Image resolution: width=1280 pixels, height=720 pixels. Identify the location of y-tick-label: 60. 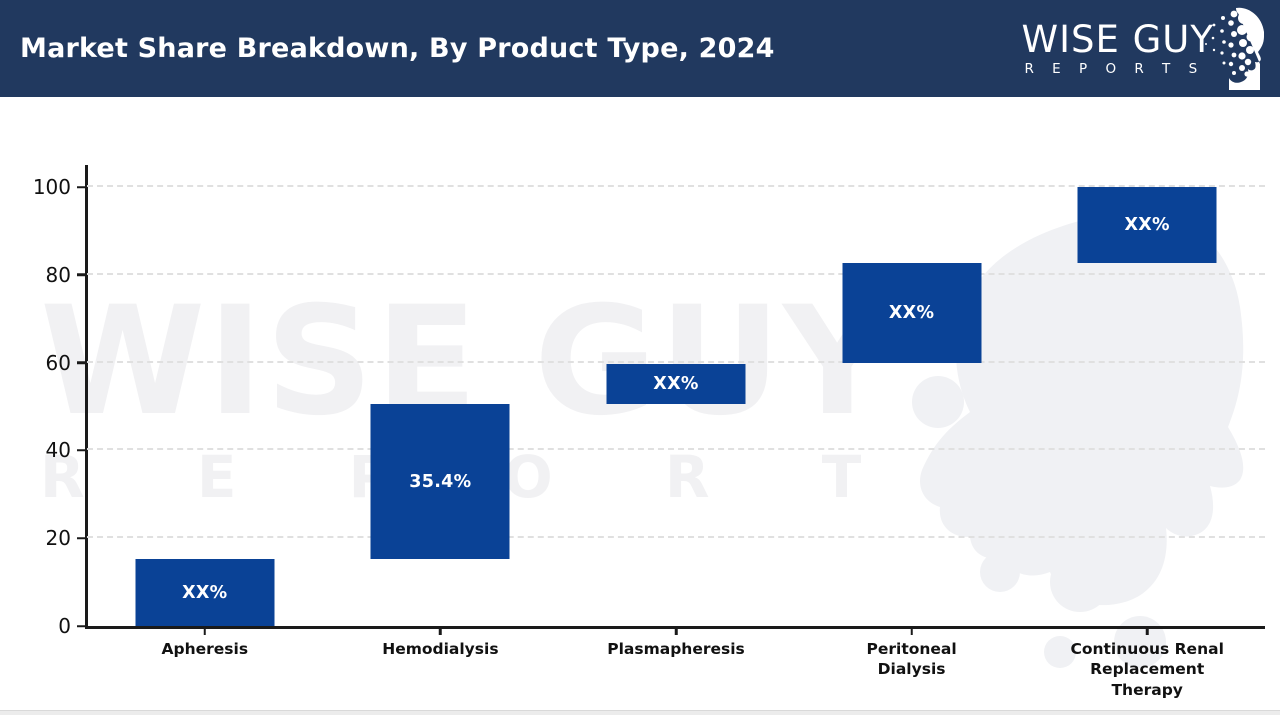
(58, 362).